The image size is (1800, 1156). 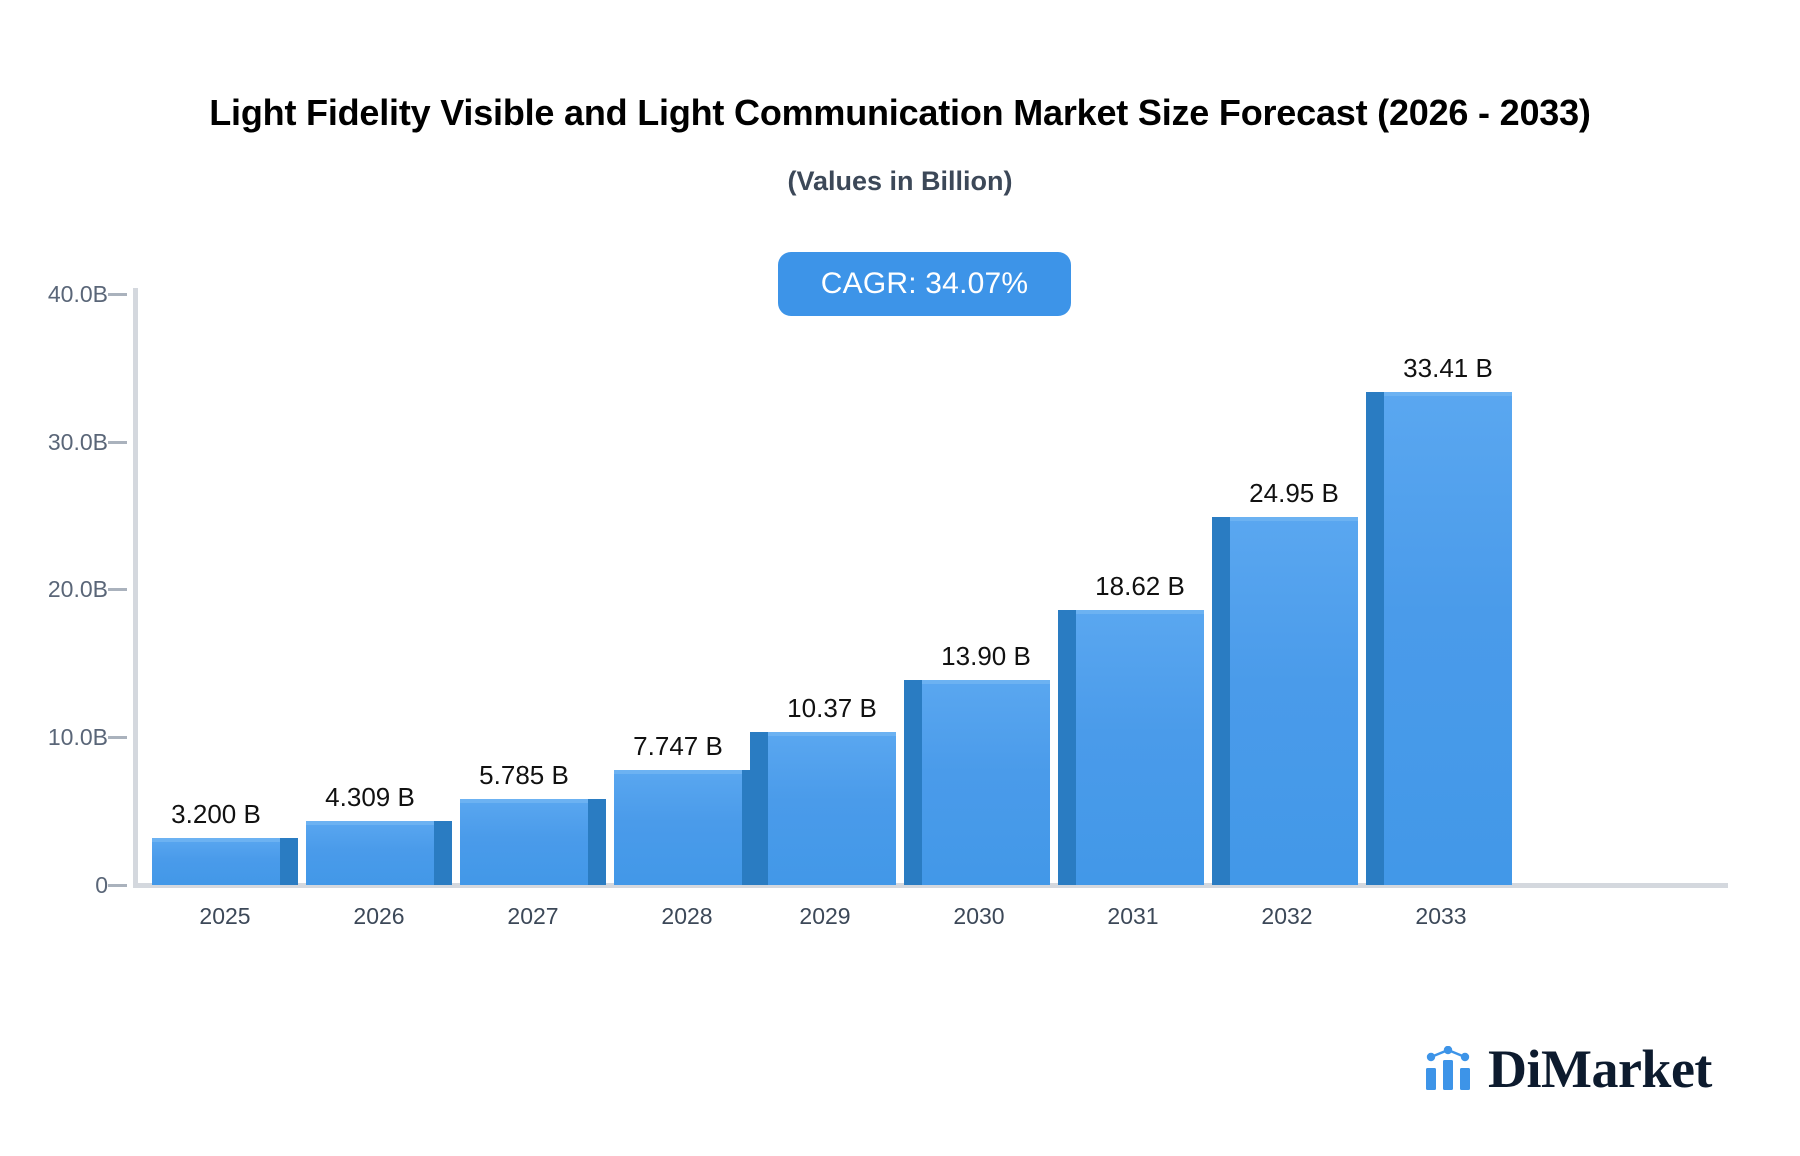 I want to click on cagr-badge: CAGR: 34.07%, so click(x=924, y=284).